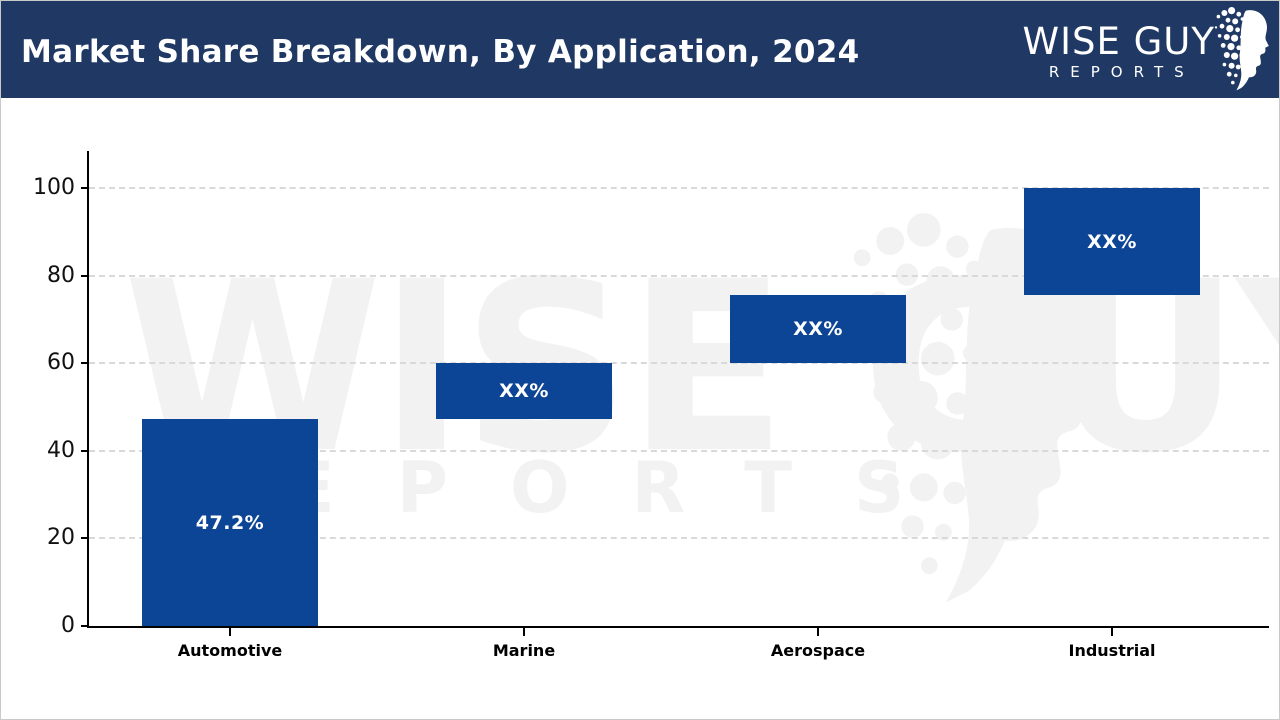 The width and height of the screenshot is (1280, 720). Describe the element at coordinates (61, 450) in the screenshot. I see `y-axis-tick-label: 40` at that location.